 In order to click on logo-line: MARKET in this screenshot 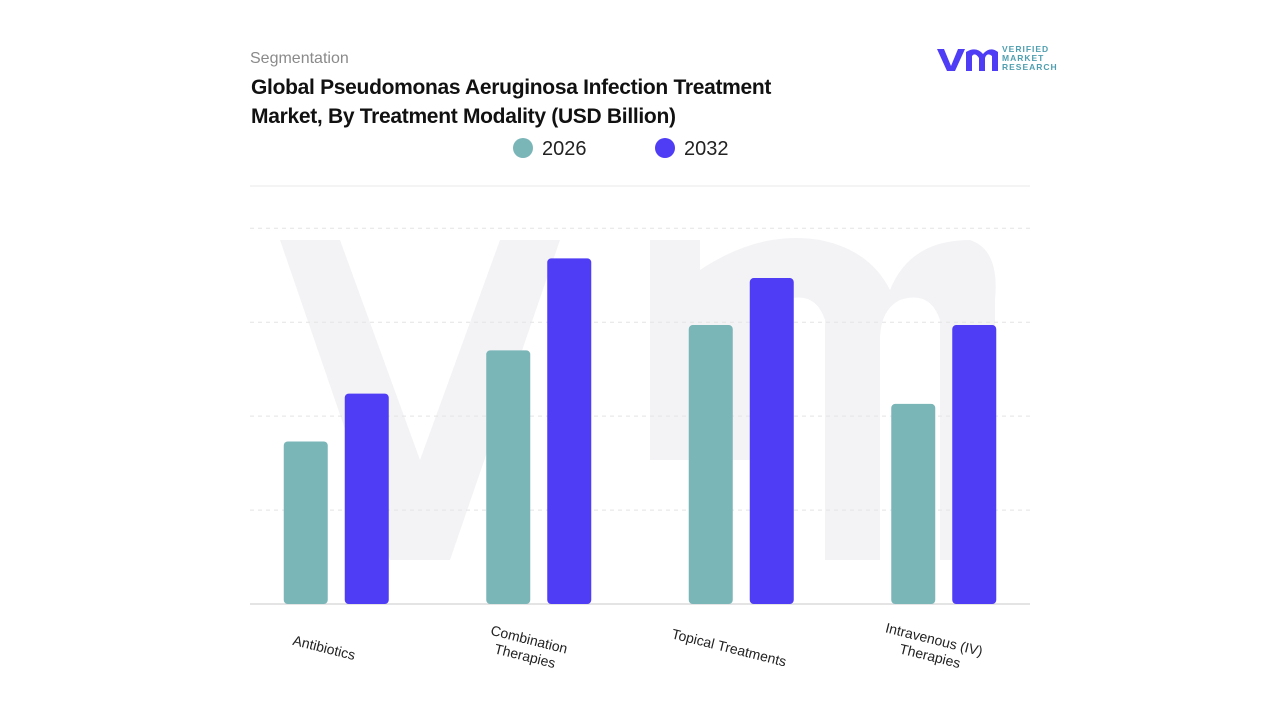, I will do `click(1023, 58)`.